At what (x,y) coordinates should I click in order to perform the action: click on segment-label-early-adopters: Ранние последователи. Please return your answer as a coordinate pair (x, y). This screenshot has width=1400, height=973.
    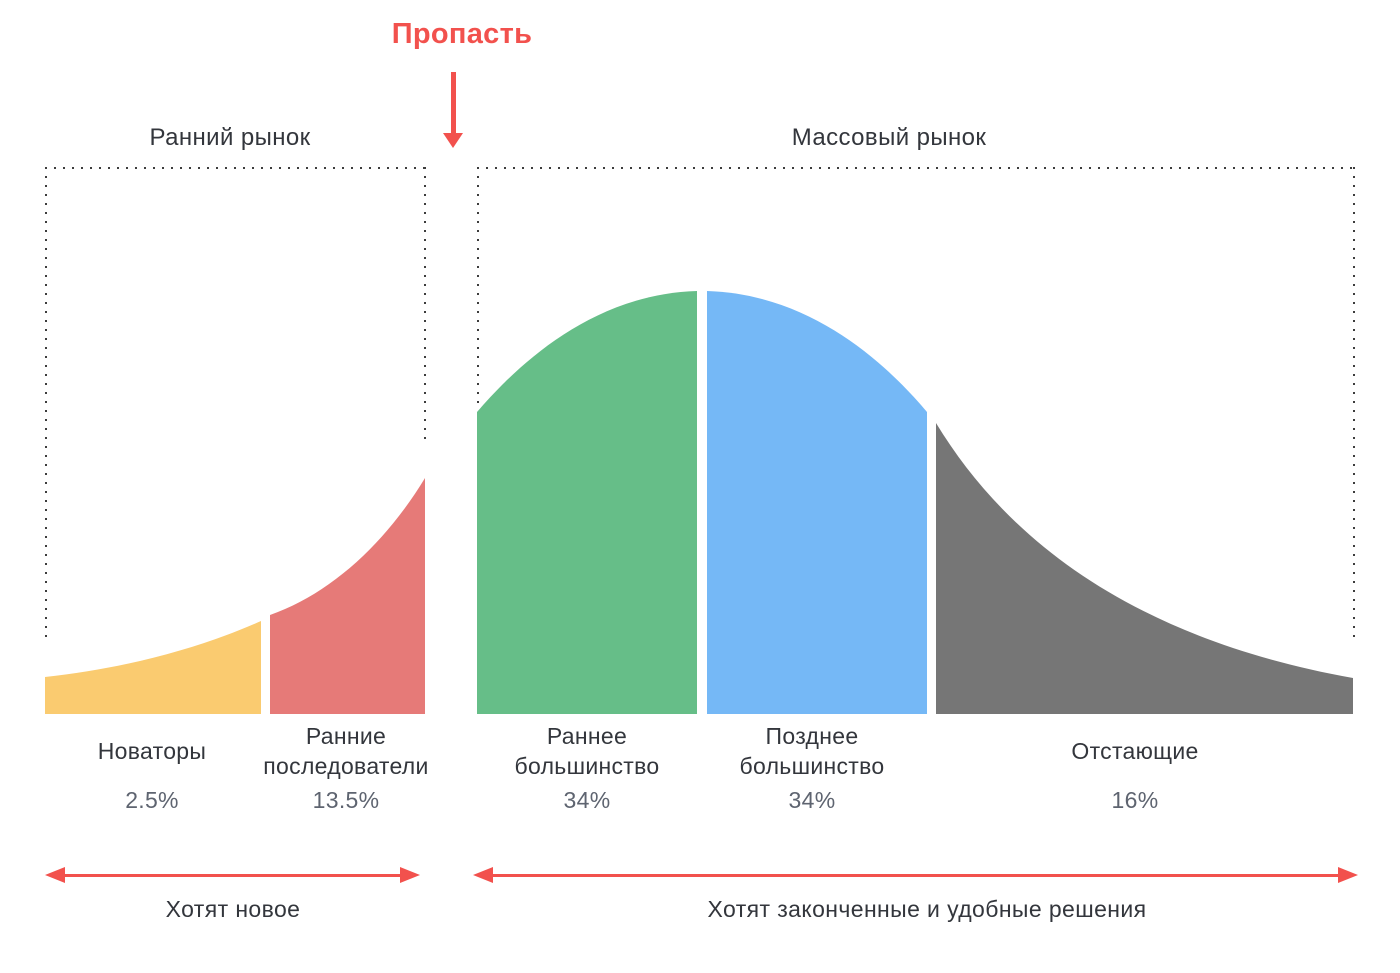
    Looking at the image, I should click on (346, 750).